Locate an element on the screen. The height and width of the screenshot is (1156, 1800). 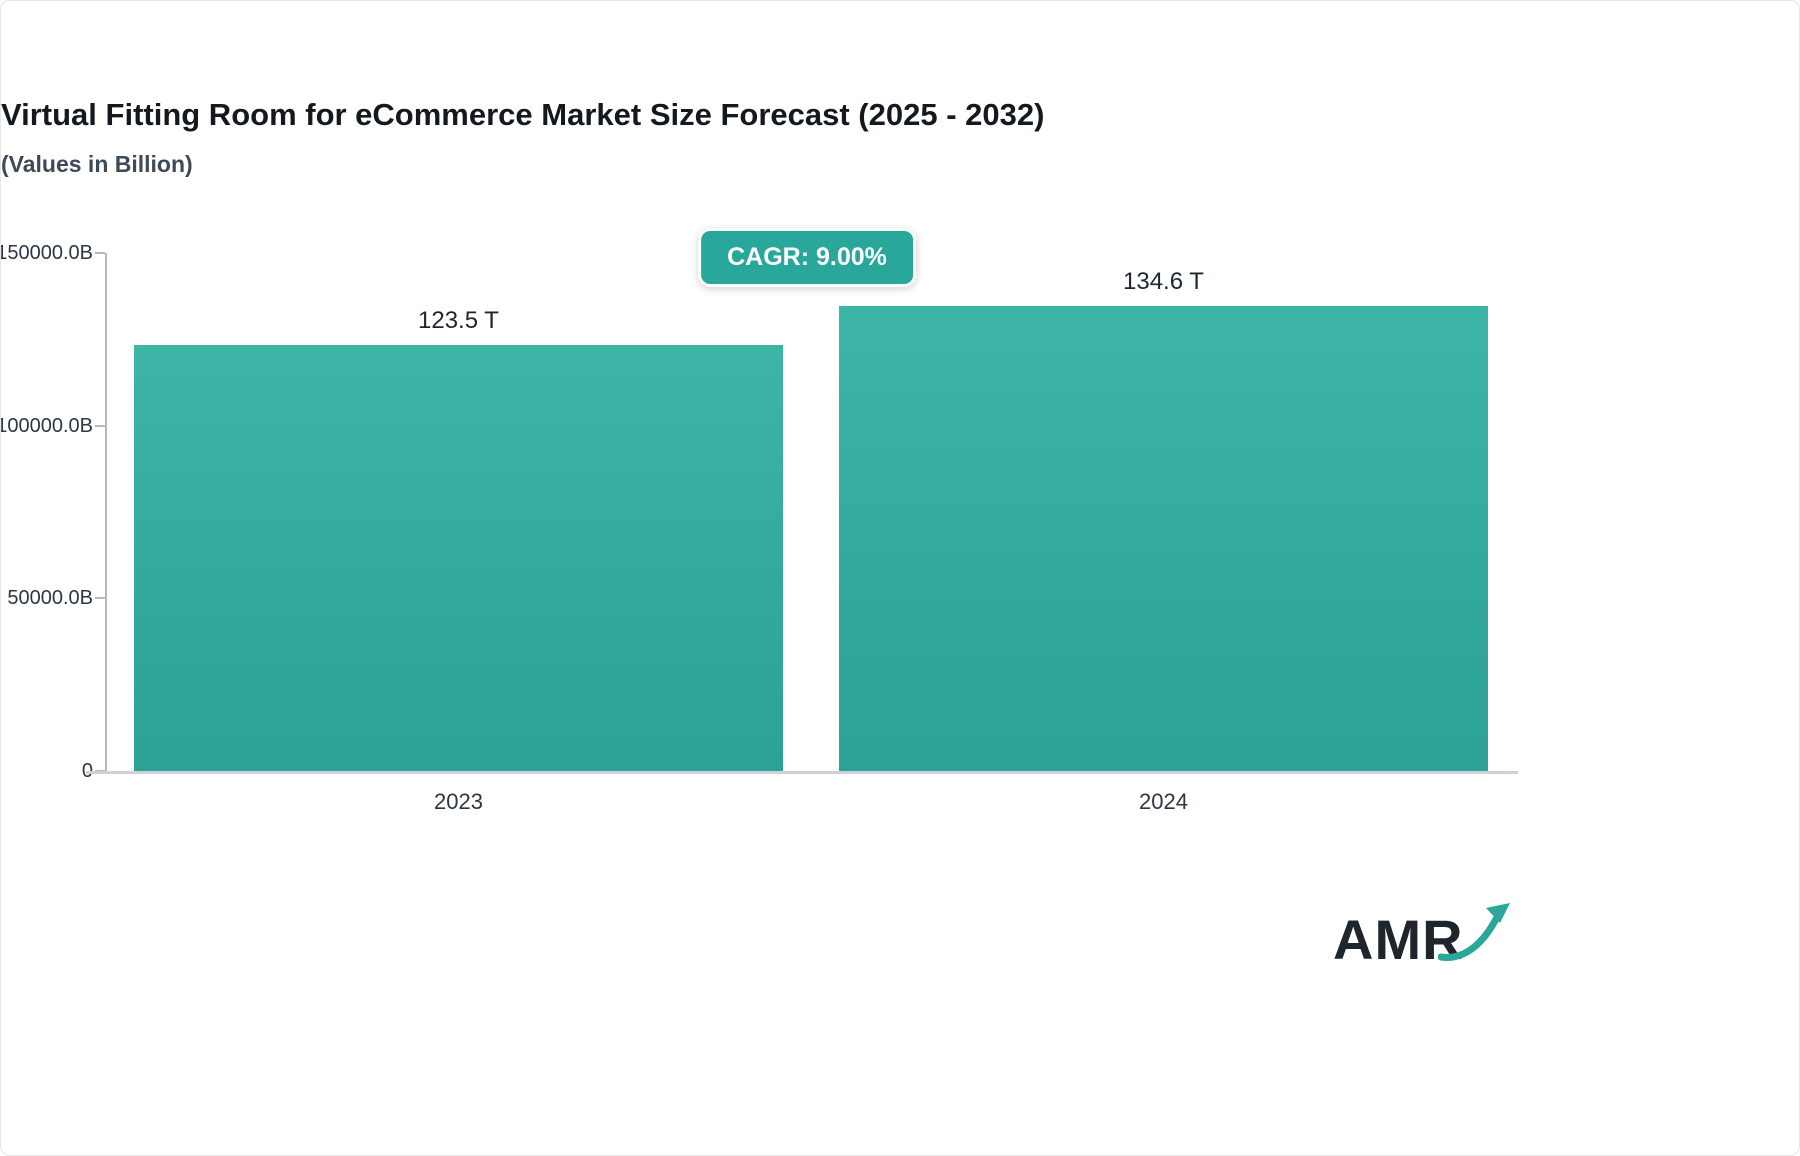
logo-arrow-icon is located at coordinates (1473, 932).